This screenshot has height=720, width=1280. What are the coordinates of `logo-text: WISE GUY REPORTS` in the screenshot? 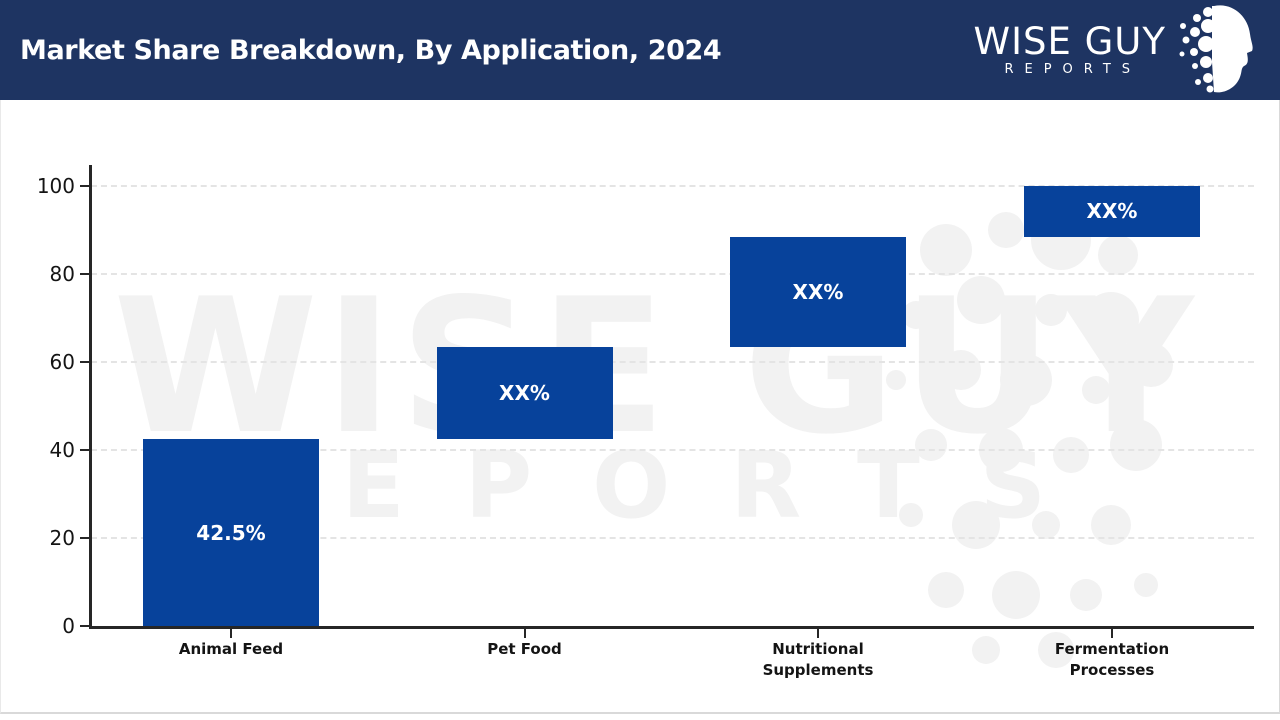 It's located at (1069, 48).